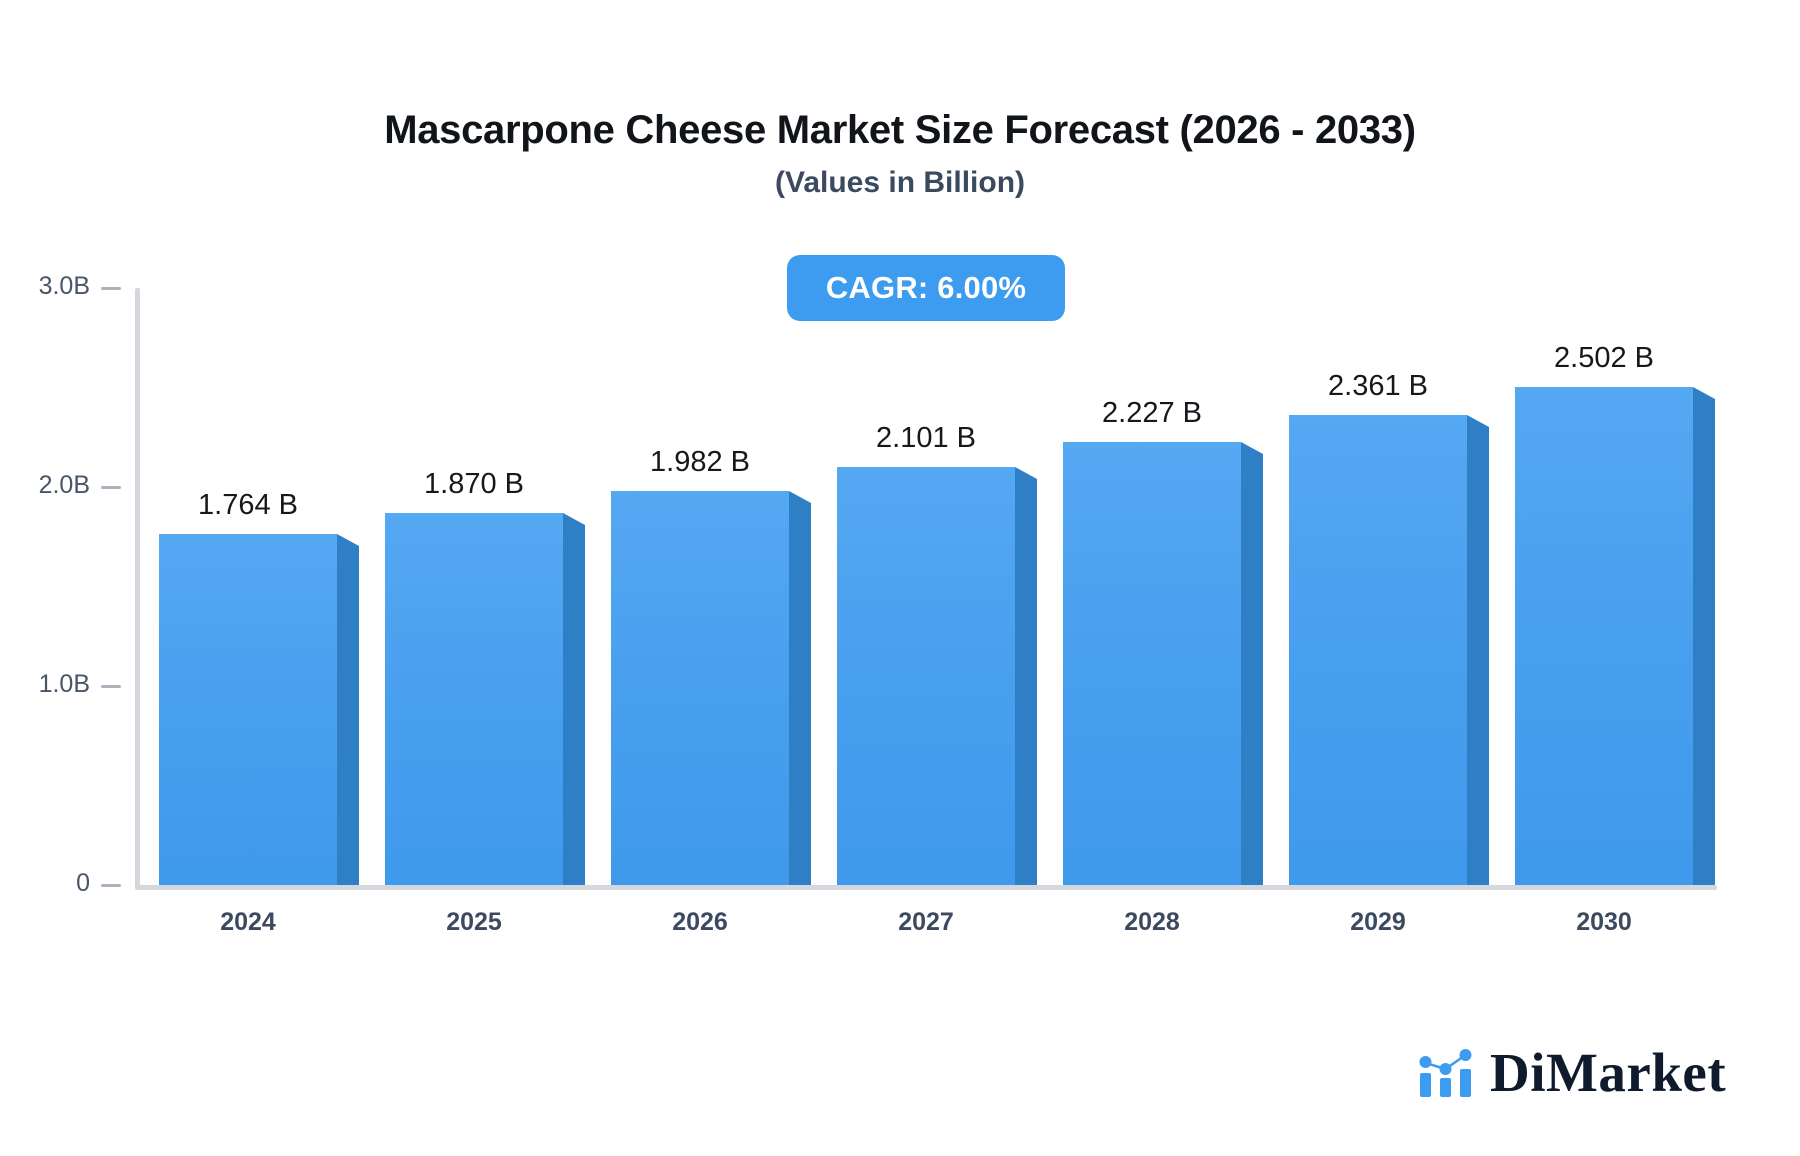 The width and height of the screenshot is (1800, 1156). What do you see at coordinates (1604, 358) in the screenshot?
I see `bar-value-label: 2.502 B` at bounding box center [1604, 358].